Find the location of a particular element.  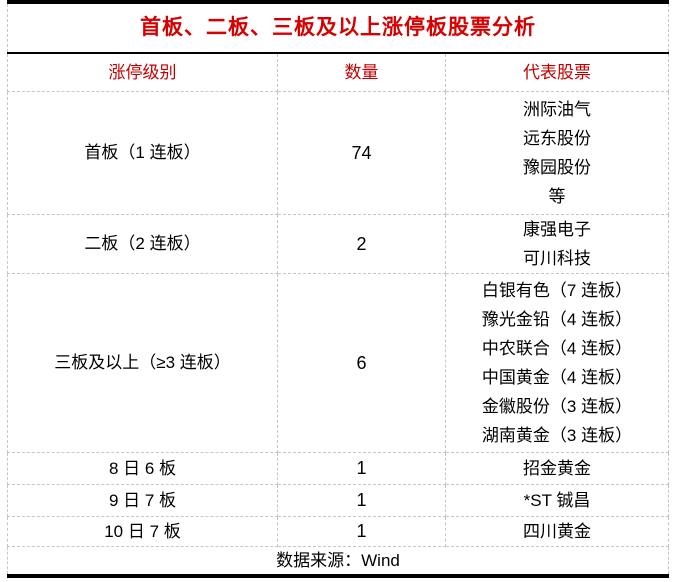

stock-name: 四川黄金 is located at coordinates (557, 531).